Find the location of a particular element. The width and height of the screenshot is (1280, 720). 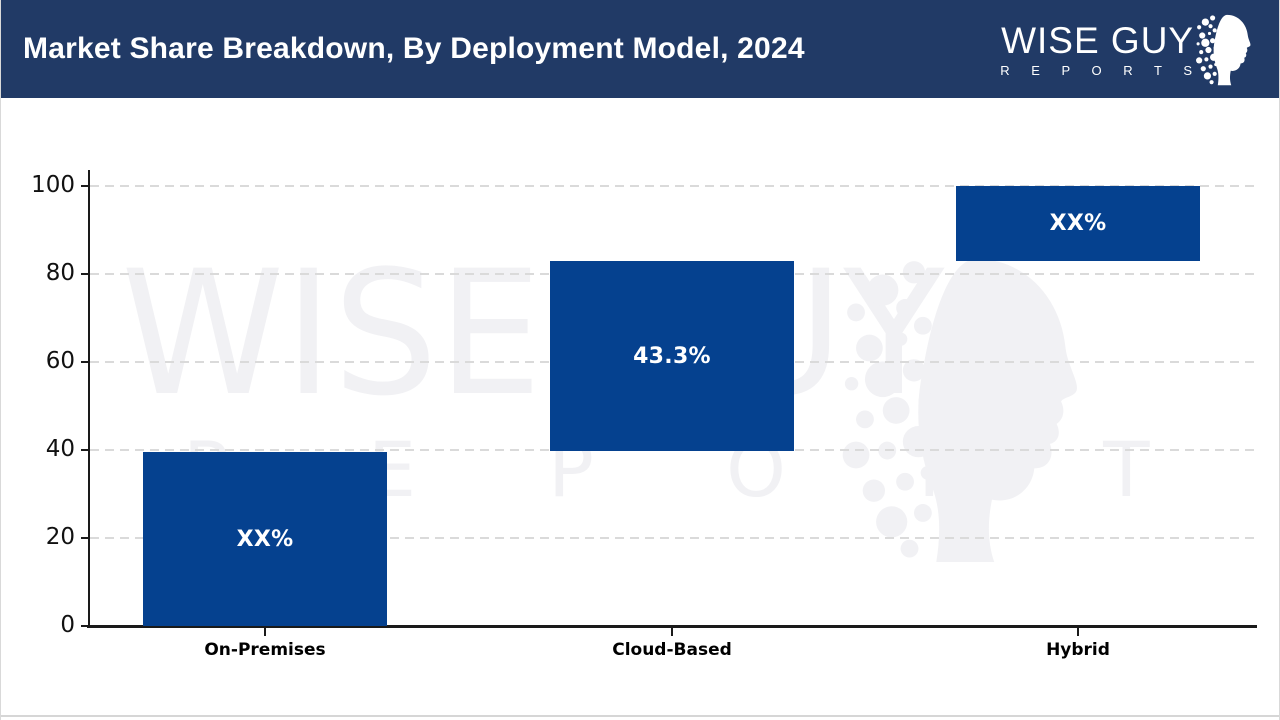

logo-wordmark: WISE GUY is located at coordinates (1098, 40).